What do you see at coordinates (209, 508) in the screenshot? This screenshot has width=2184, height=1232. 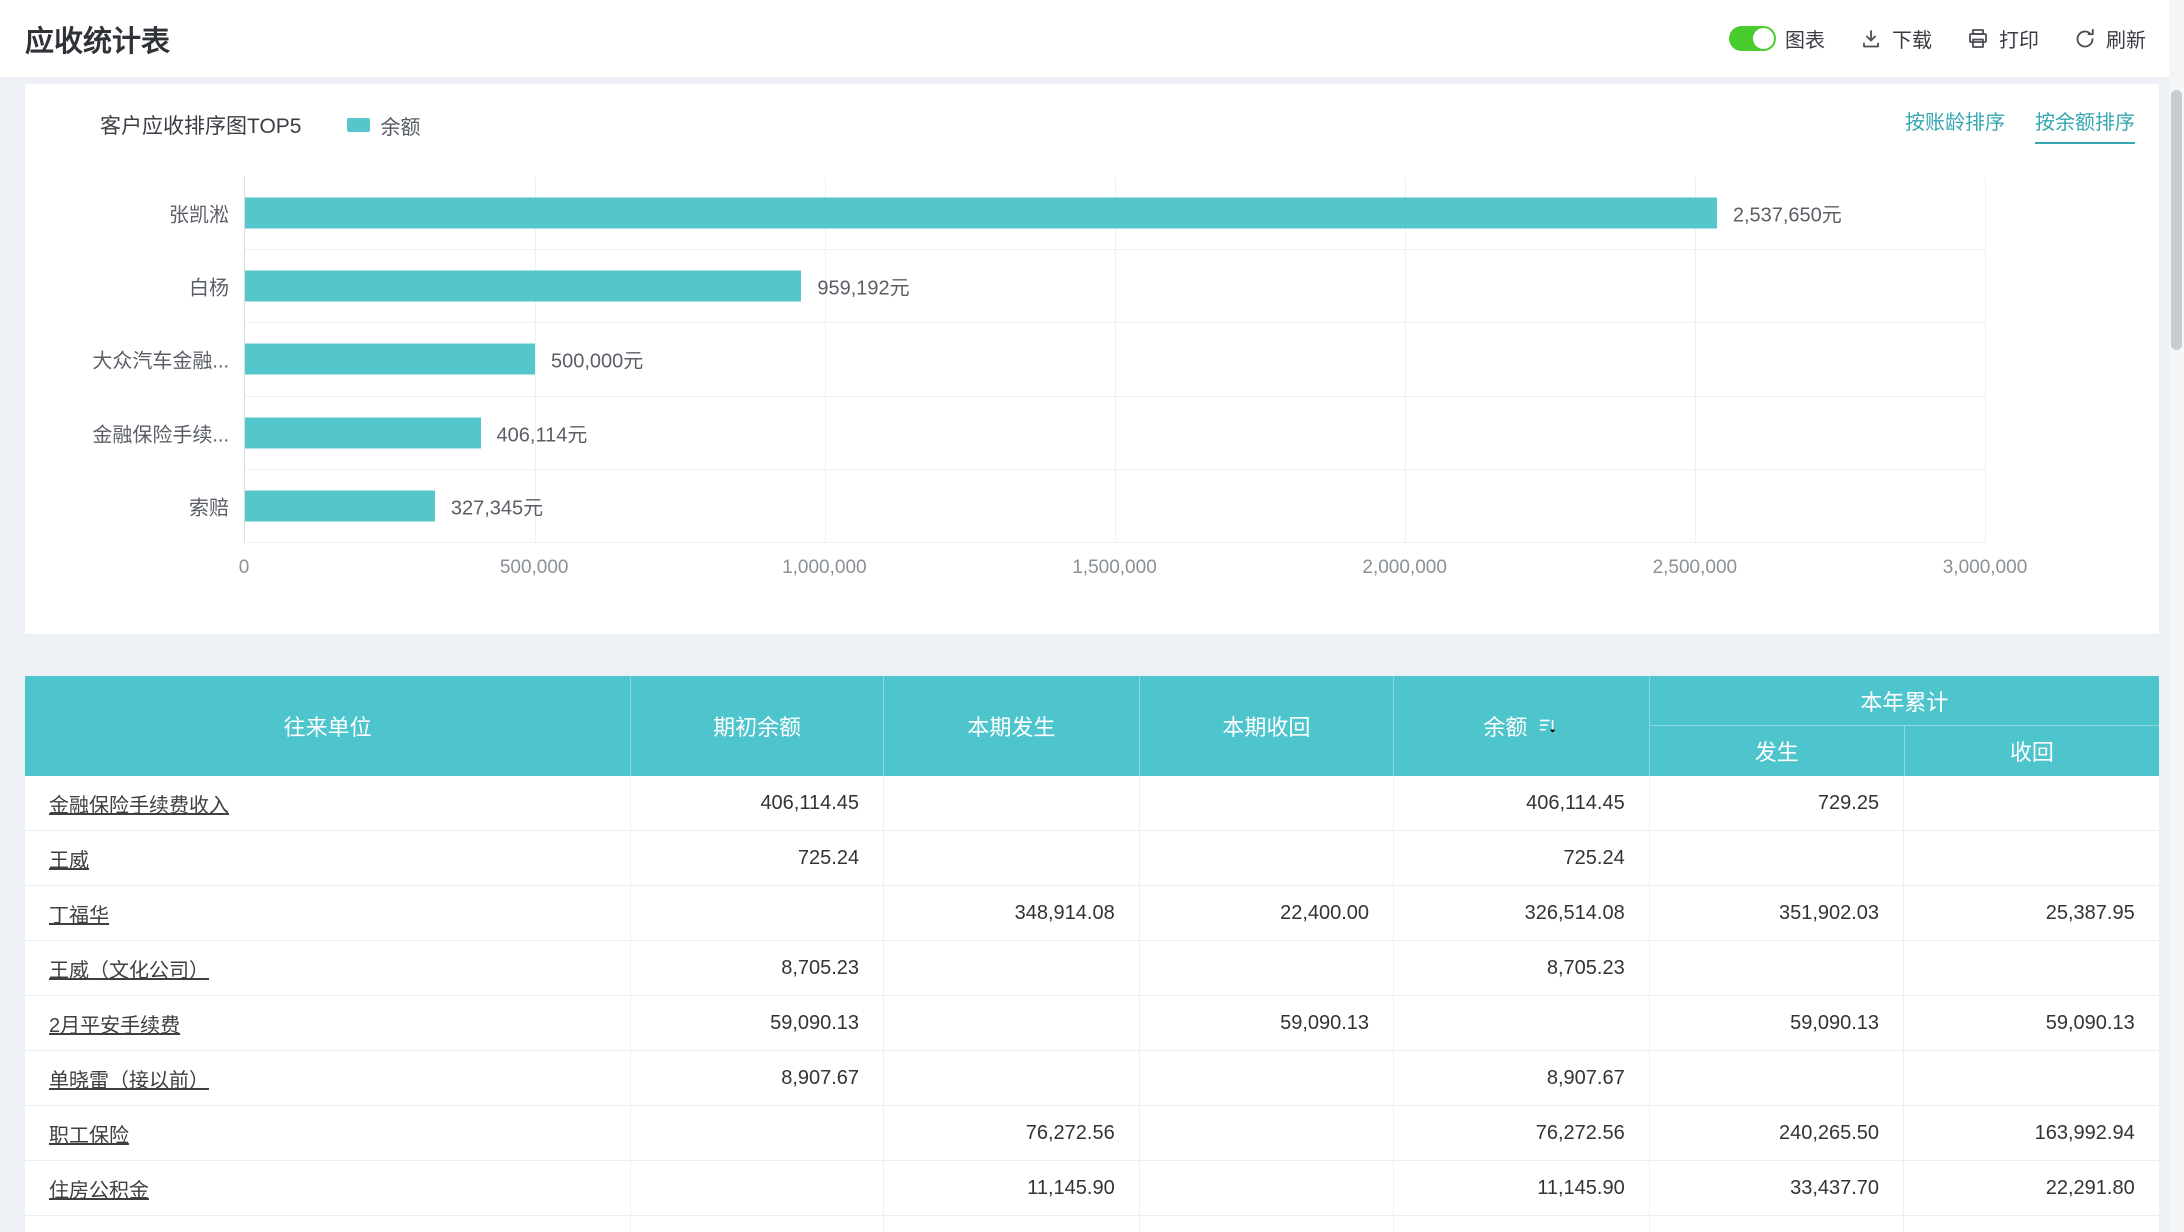 I see `category-label: 索赔` at bounding box center [209, 508].